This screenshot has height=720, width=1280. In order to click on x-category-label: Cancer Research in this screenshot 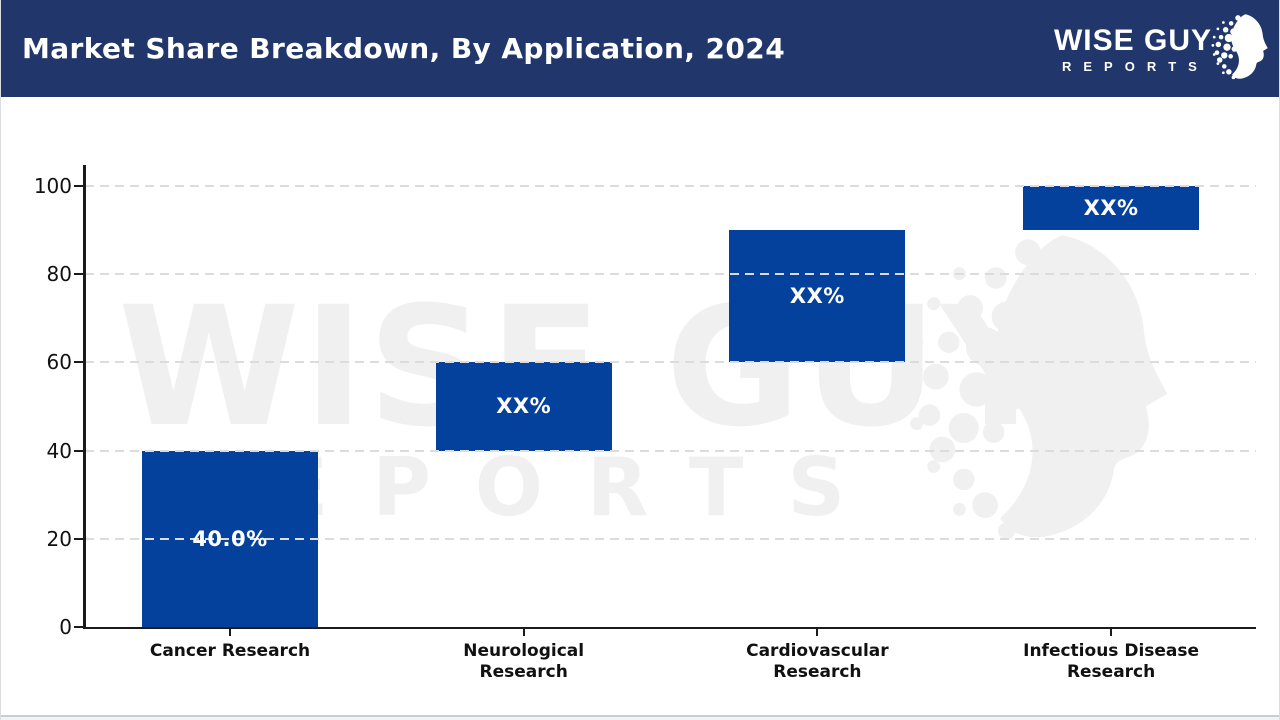, I will do `click(230, 651)`.